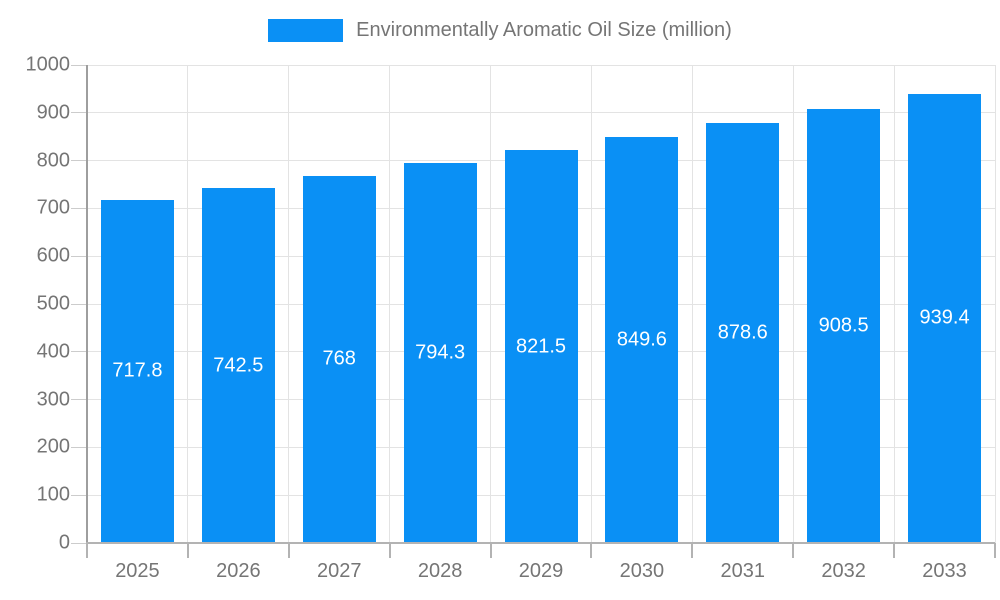 This screenshot has width=1000, height=600. I want to click on bar-2031: 878.6, so click(743, 333).